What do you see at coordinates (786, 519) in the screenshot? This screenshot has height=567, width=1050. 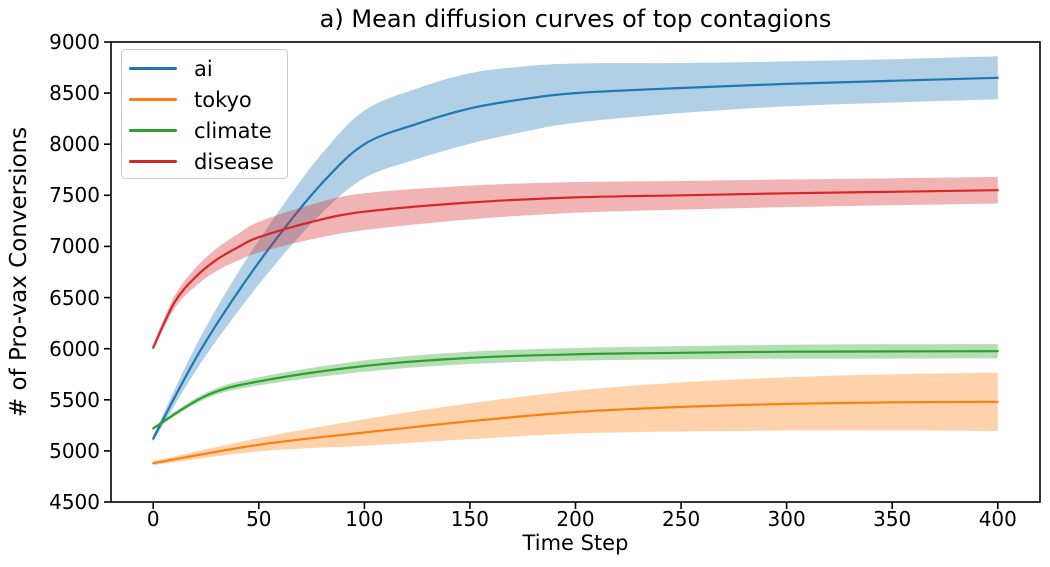 I see `x-tick-label: 300` at bounding box center [786, 519].